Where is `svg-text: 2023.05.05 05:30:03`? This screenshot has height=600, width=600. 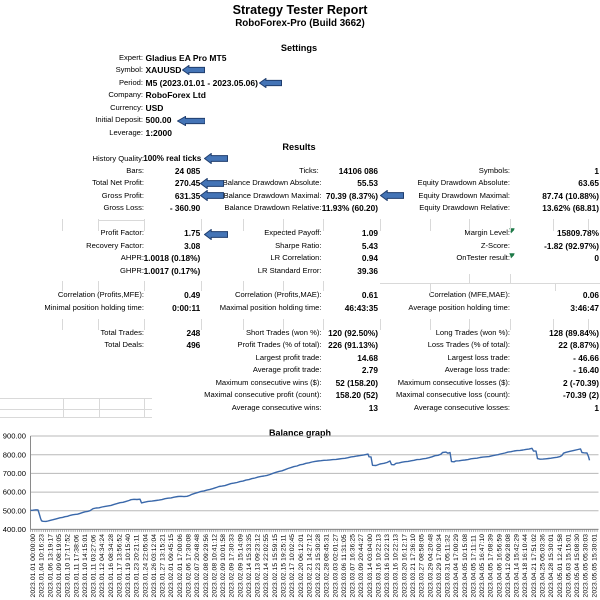
svg-text: 2023.05.05 05:30:03 is located at coordinates (586, 566).